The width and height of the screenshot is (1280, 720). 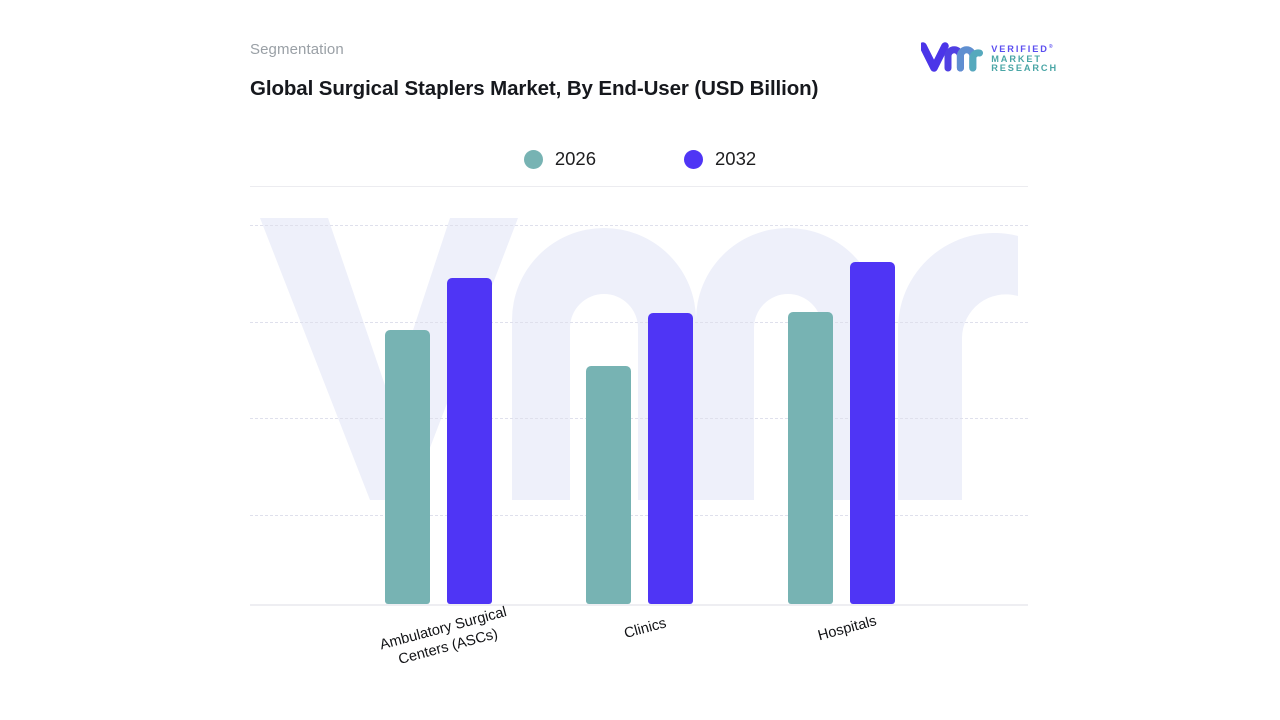 I want to click on legend-swatch-2026, so click(x=533, y=159).